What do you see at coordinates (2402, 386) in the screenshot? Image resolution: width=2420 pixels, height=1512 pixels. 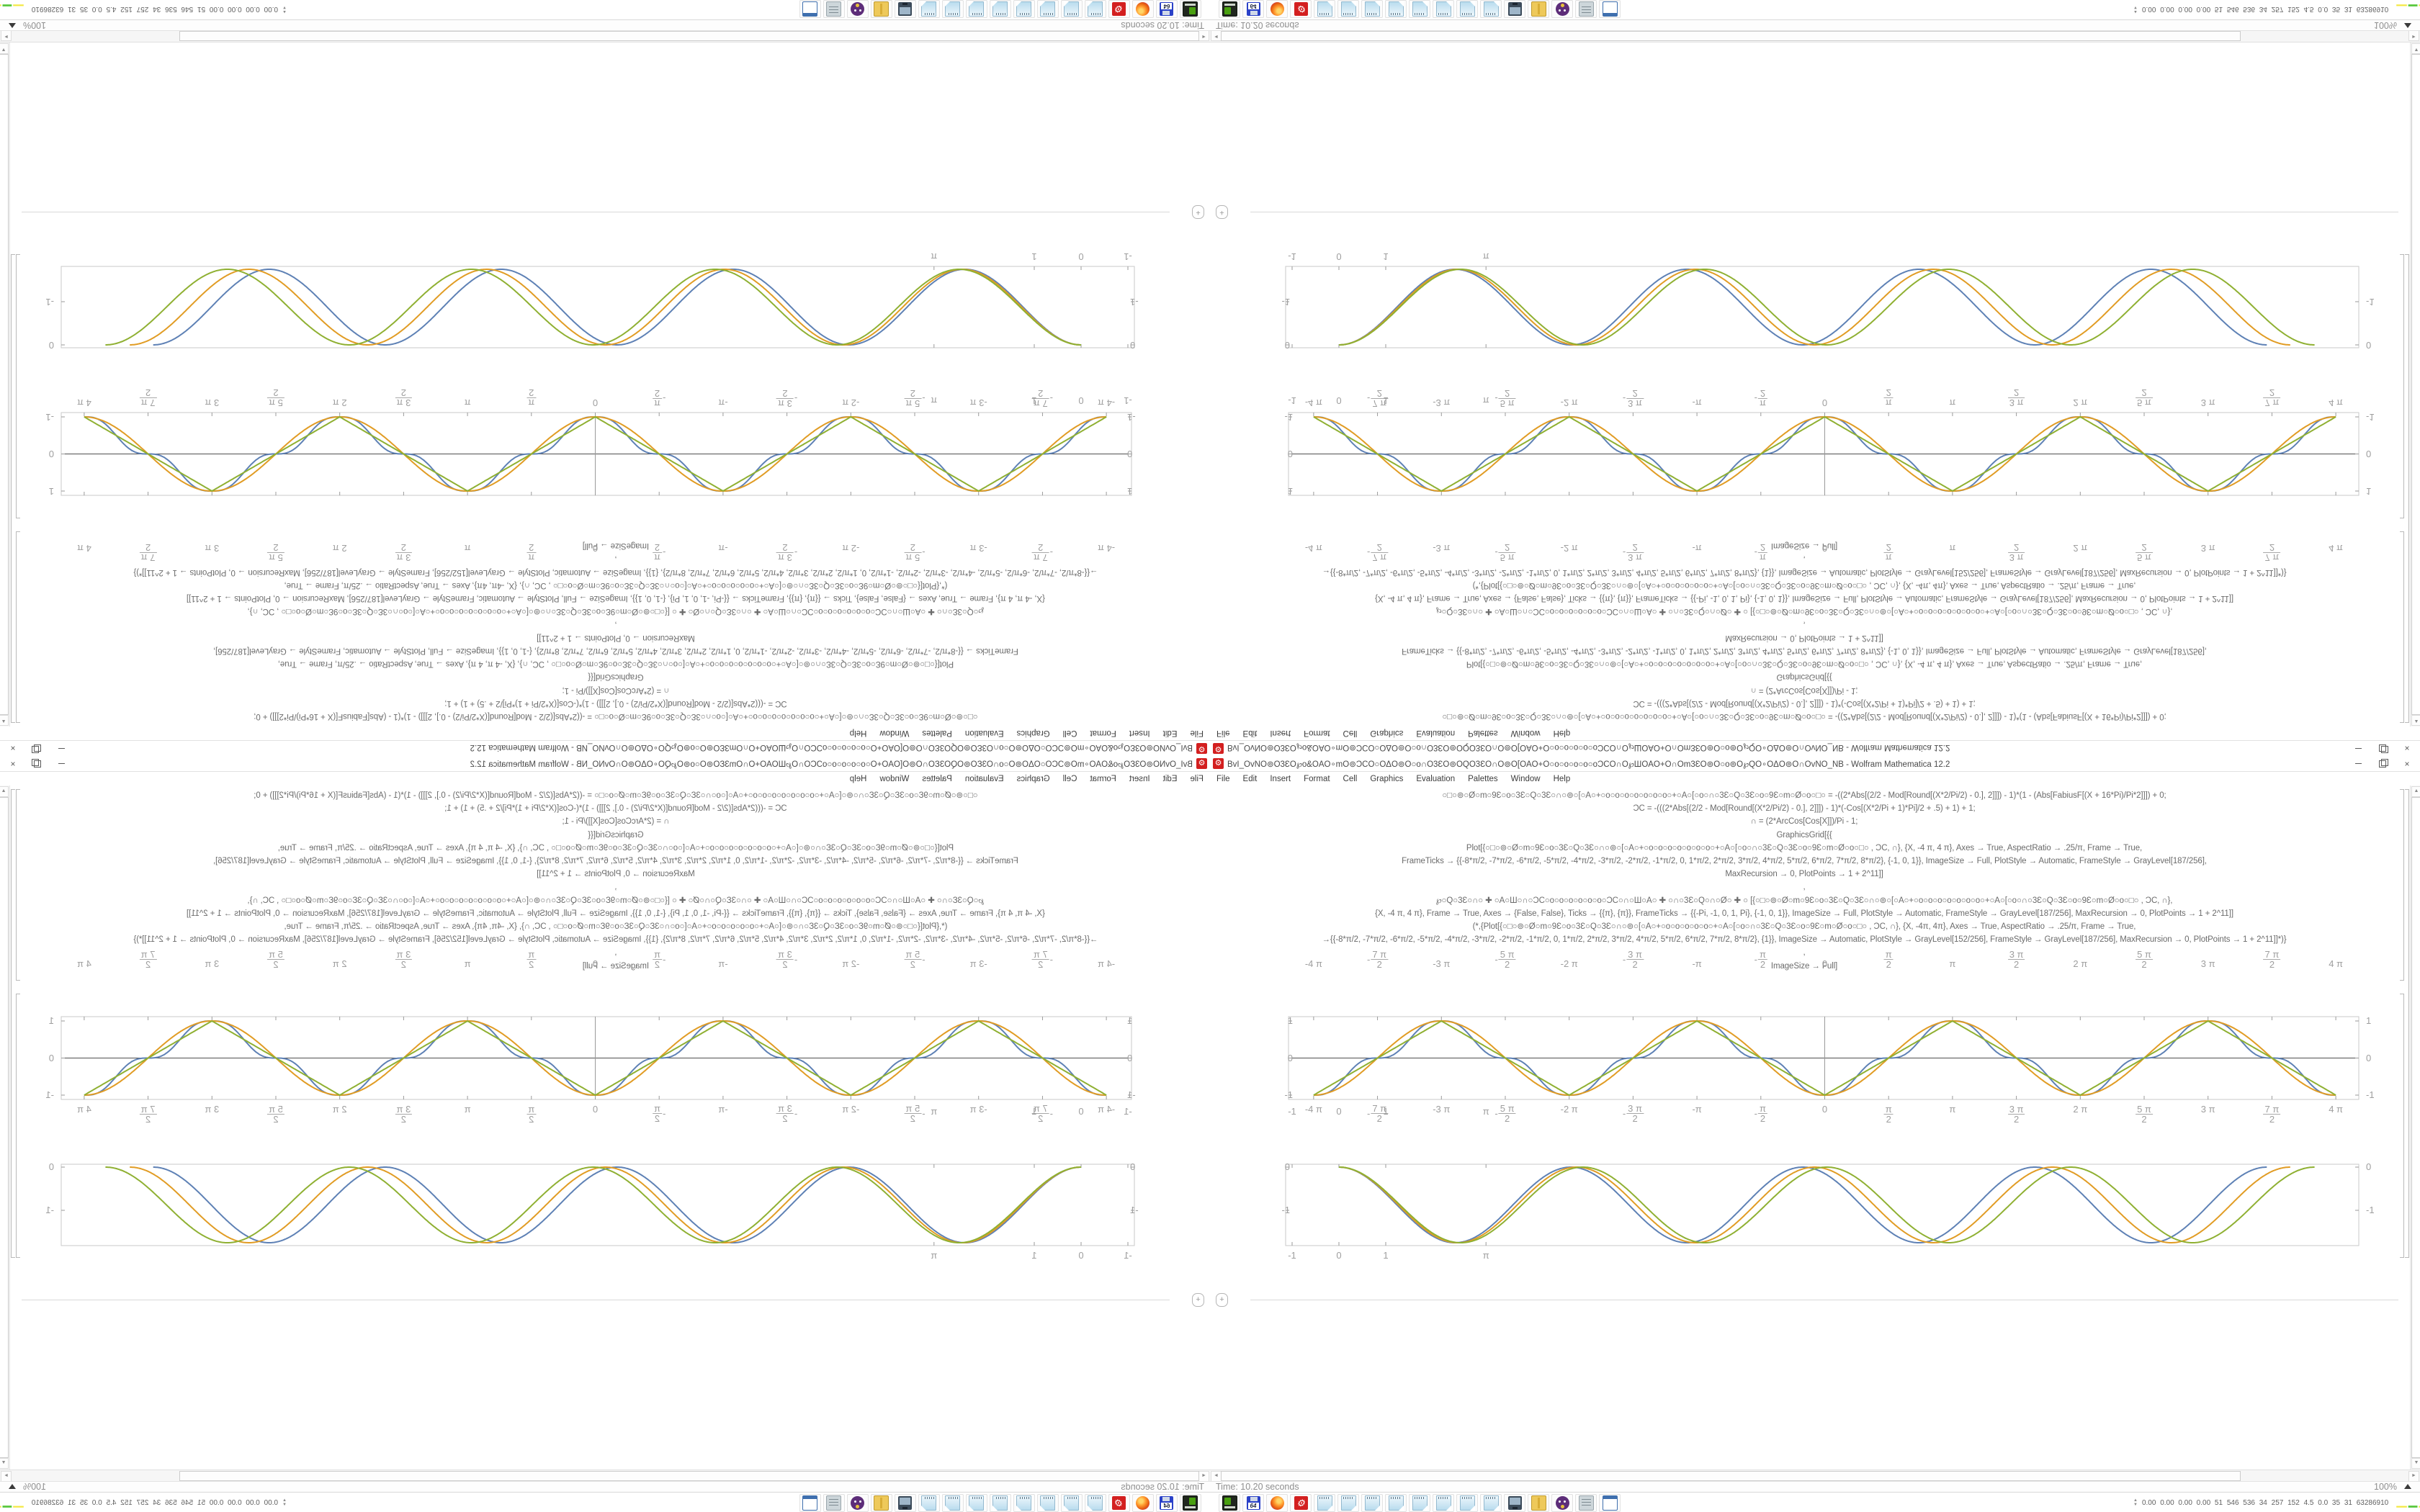 I see `cell-bracket-output` at bounding box center [2402, 386].